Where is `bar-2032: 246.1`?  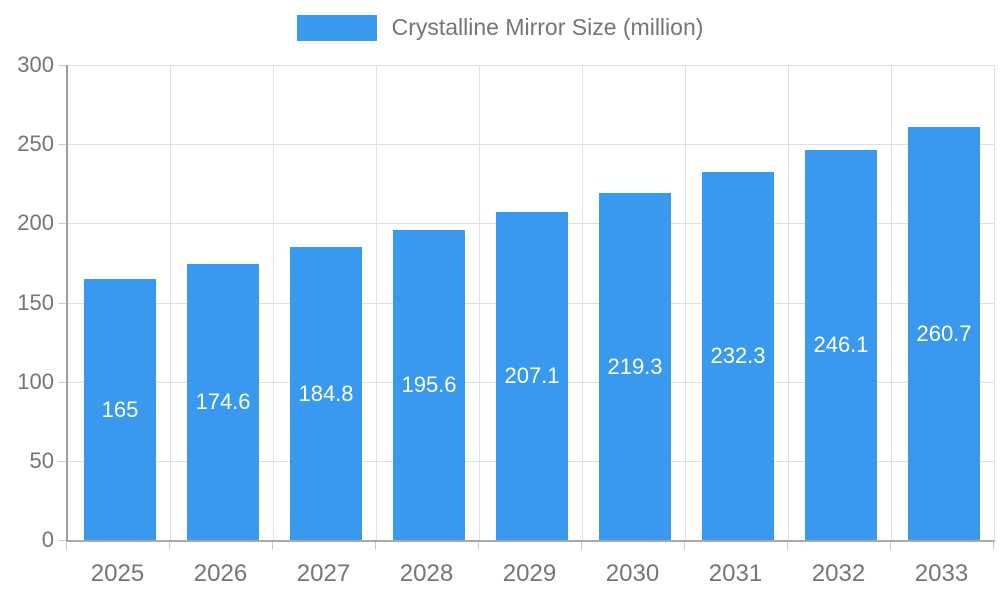
bar-2032: 246.1 is located at coordinates (841, 345).